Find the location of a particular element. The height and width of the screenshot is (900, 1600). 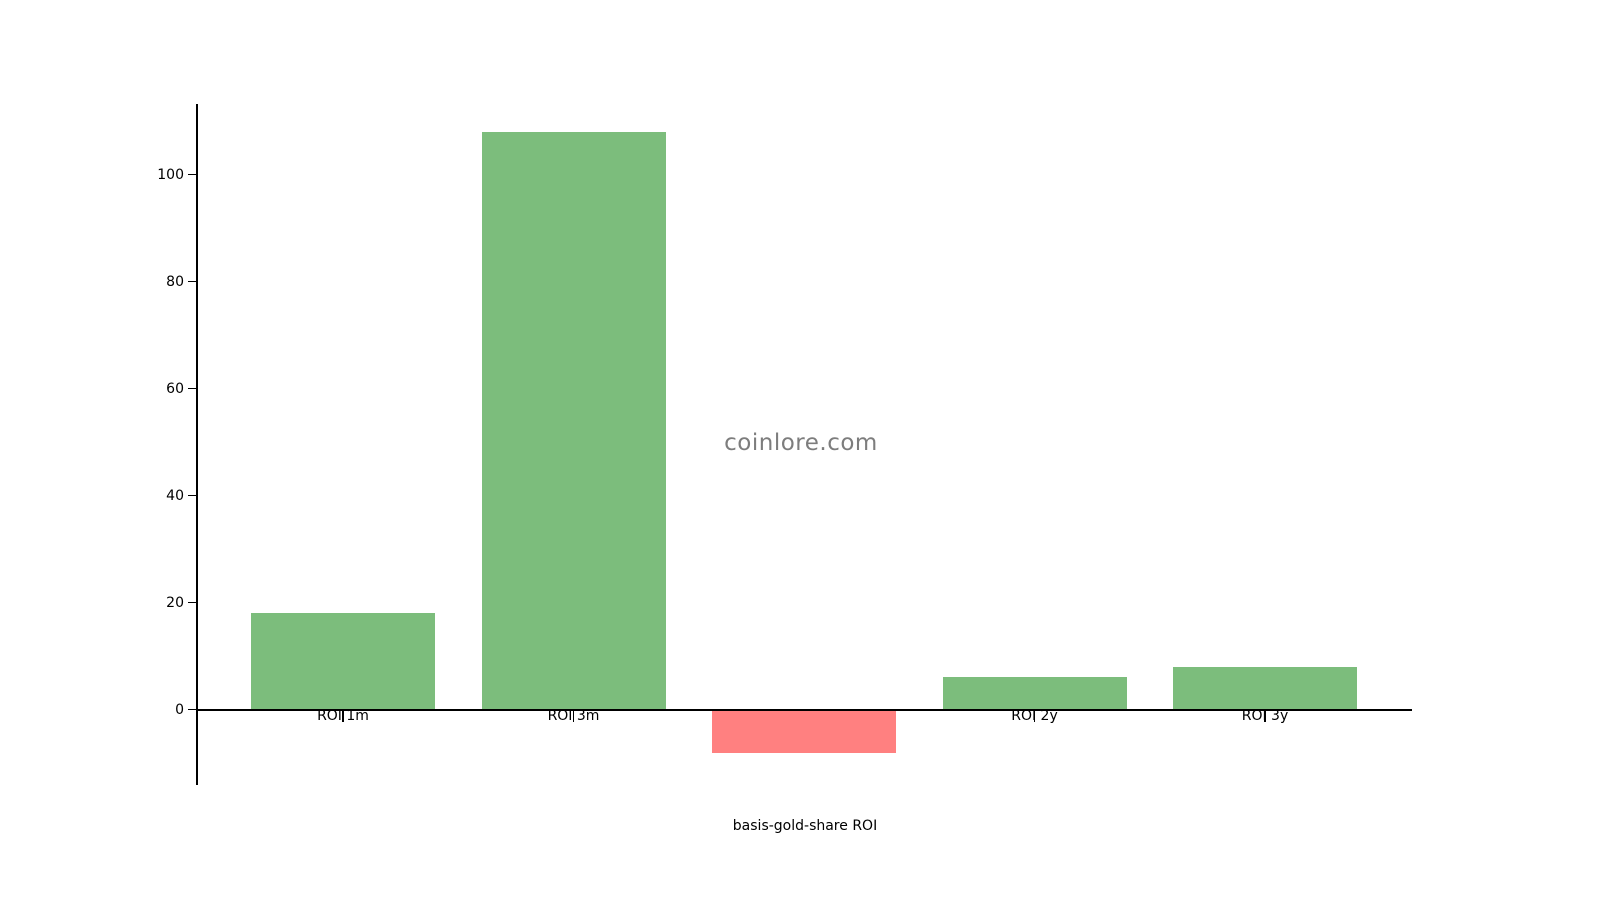

y-tick-label: 0 is located at coordinates (179, 709).